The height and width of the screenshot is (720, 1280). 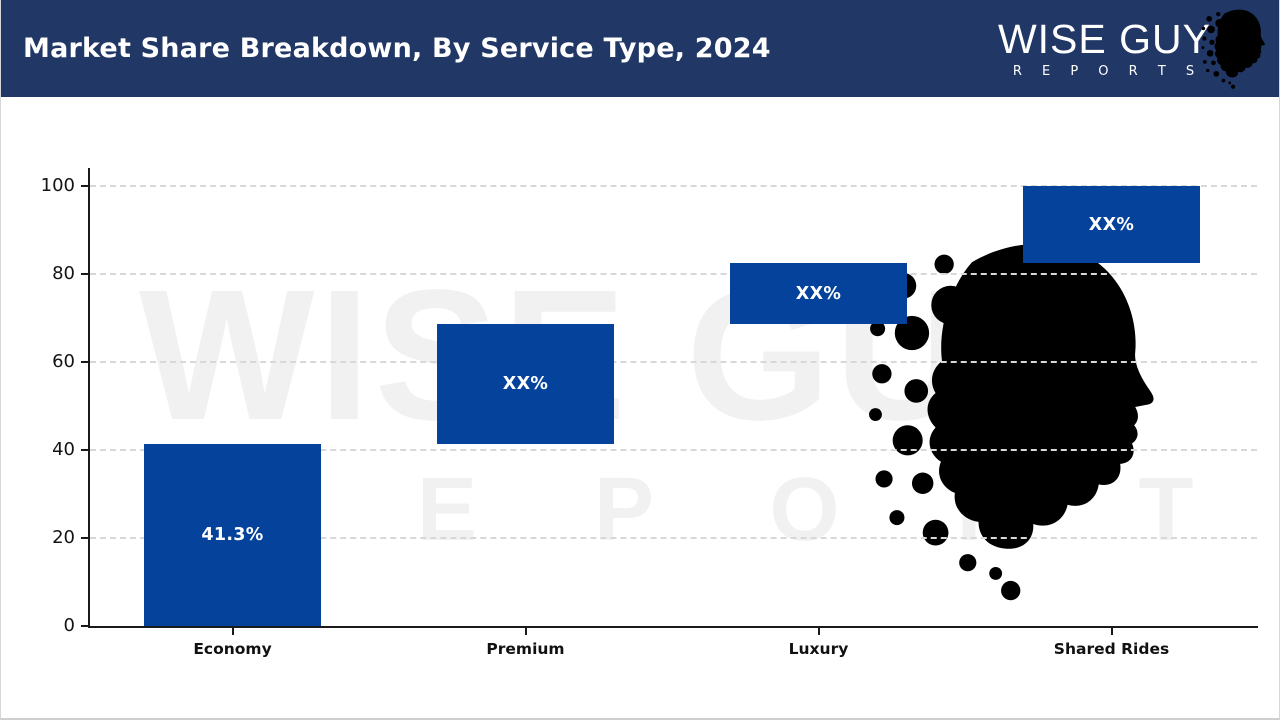 I want to click on y-tick-label: 40, so click(x=63, y=449).